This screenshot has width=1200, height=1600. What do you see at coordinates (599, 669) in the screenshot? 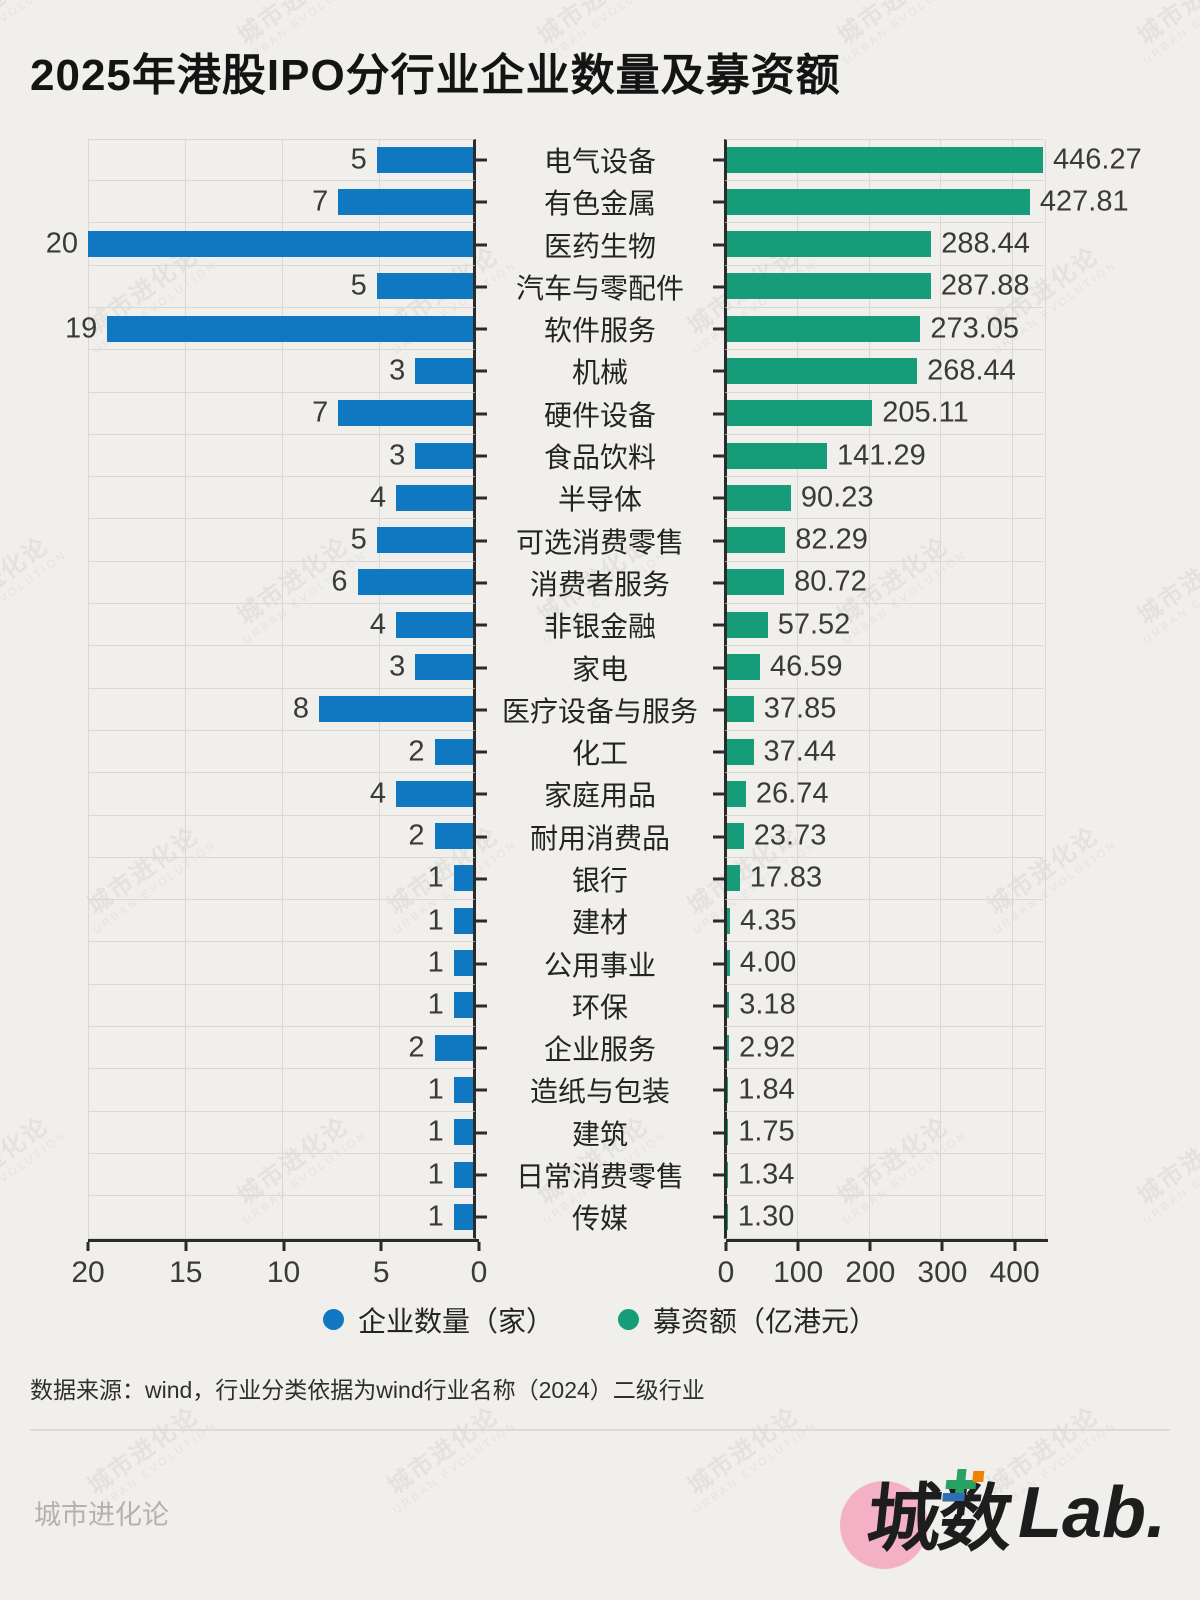
I see `industry-label: 家电` at bounding box center [599, 669].